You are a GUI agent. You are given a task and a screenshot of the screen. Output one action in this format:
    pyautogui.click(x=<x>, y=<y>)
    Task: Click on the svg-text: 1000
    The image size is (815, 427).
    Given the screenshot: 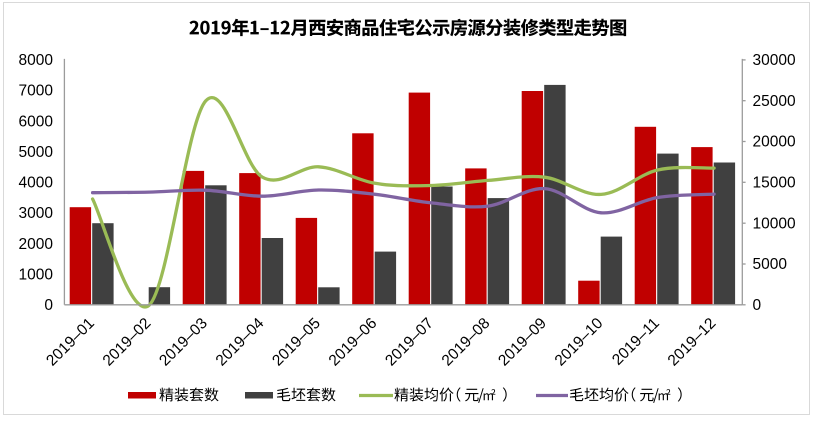 What is the action you would take?
    pyautogui.click(x=36, y=274)
    